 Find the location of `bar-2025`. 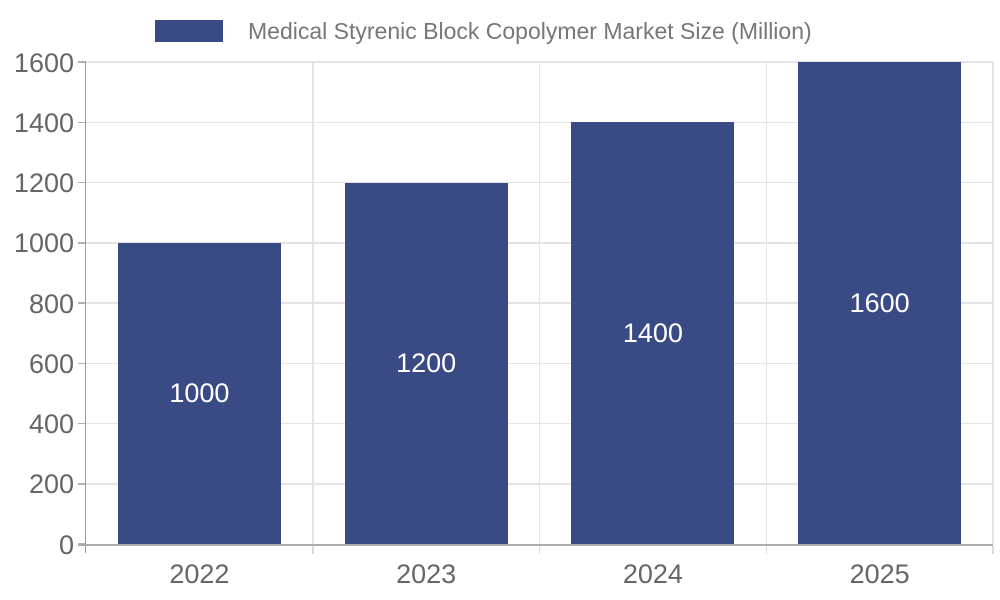

bar-2025 is located at coordinates (880, 303).